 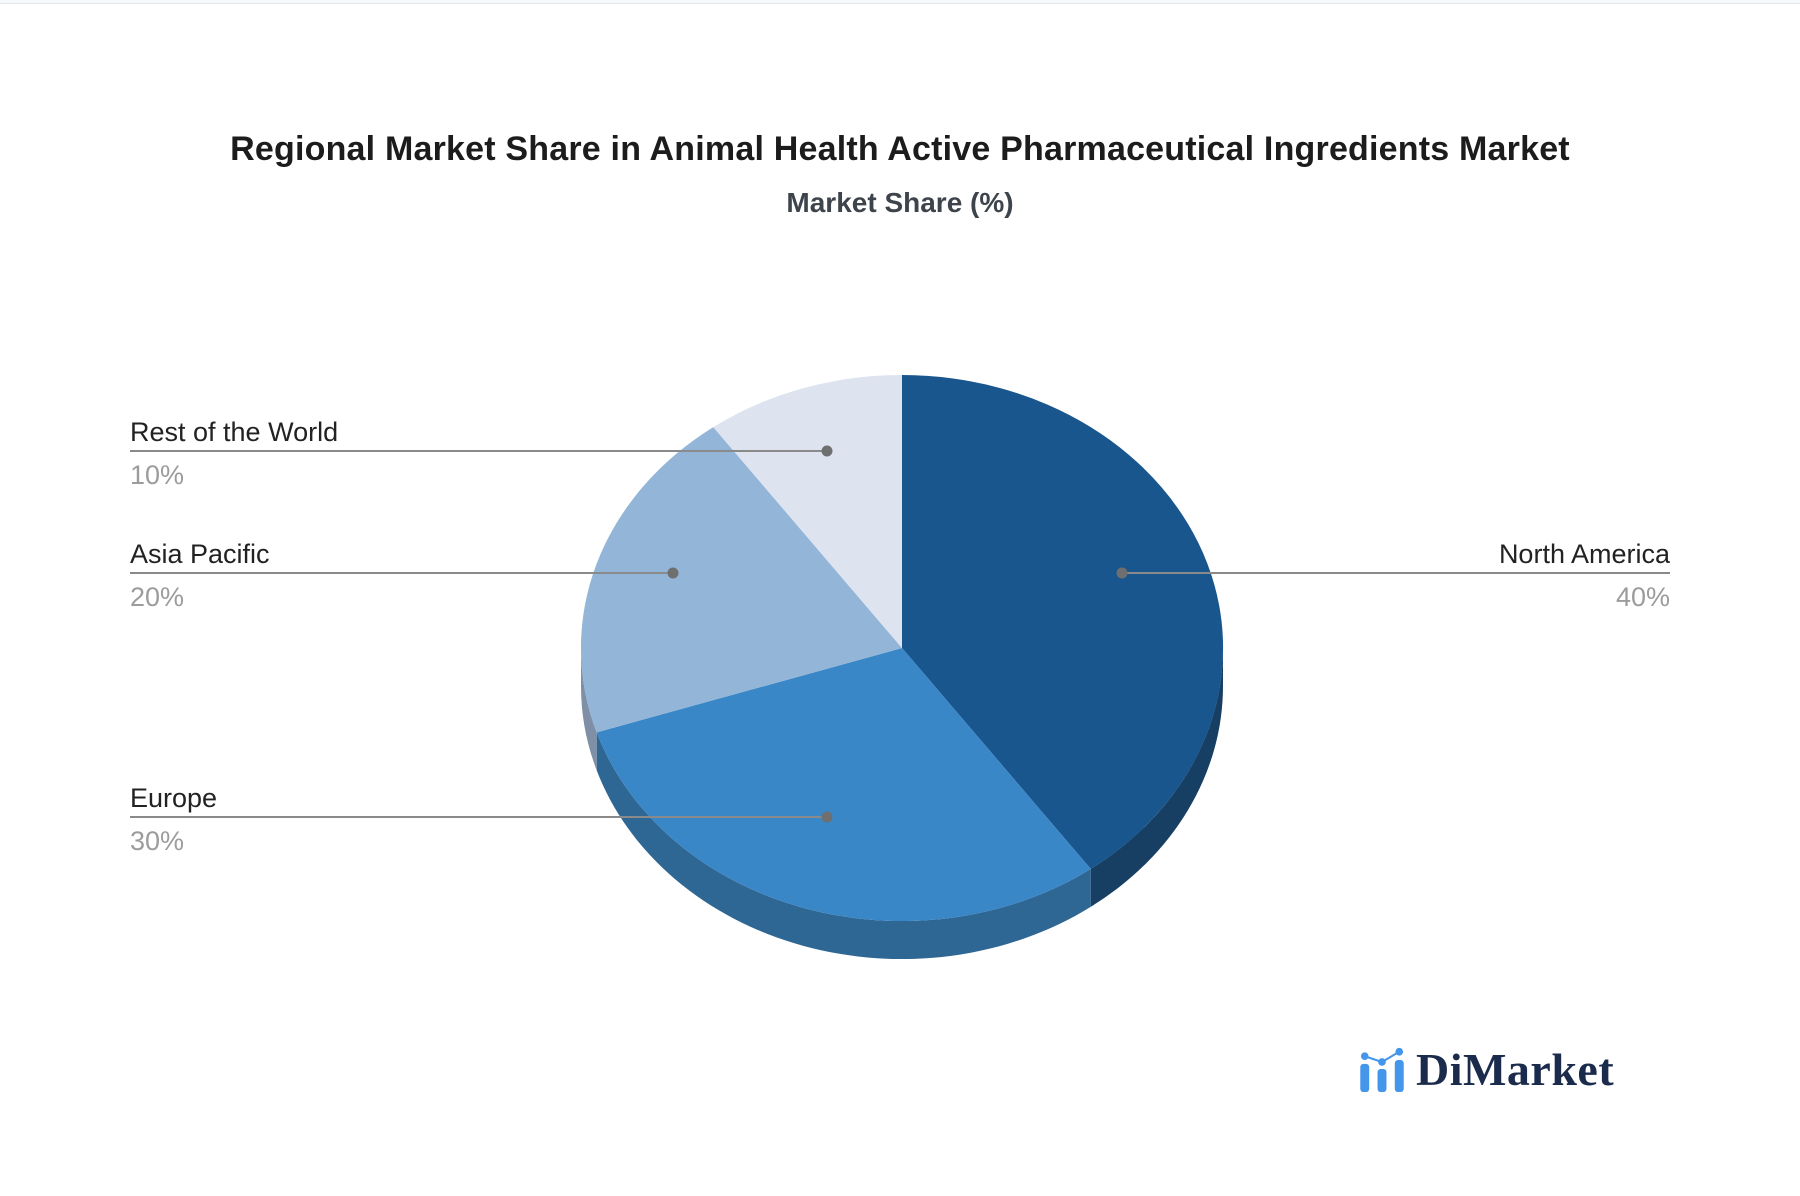 I want to click on bar-chart-trend-icon, so click(x=1382, y=1069).